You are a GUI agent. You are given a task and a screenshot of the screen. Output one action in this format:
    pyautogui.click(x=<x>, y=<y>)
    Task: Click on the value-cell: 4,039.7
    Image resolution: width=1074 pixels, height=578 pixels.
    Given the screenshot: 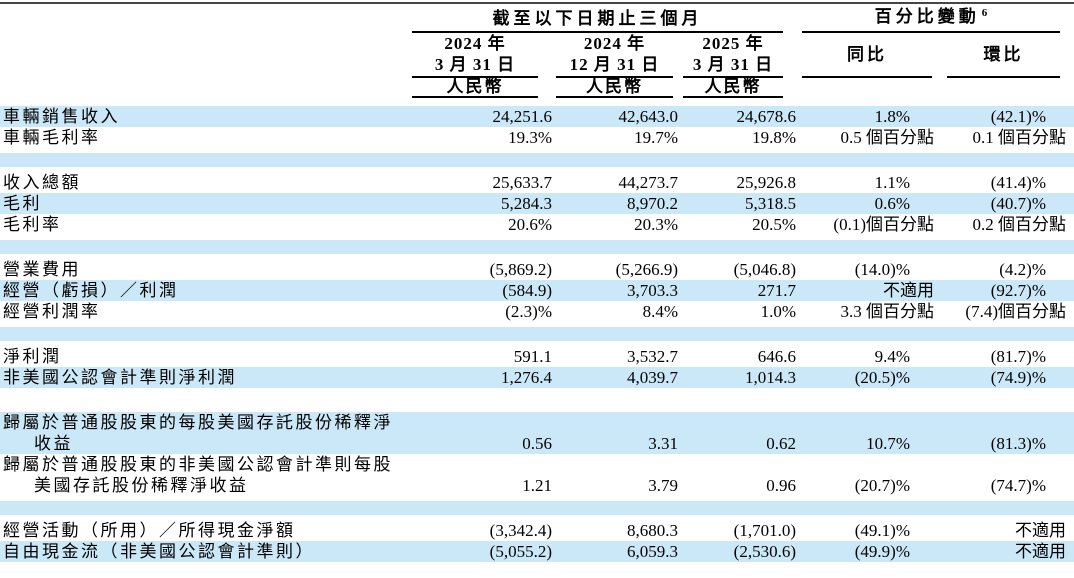 What is the action you would take?
    pyautogui.click(x=619, y=377)
    